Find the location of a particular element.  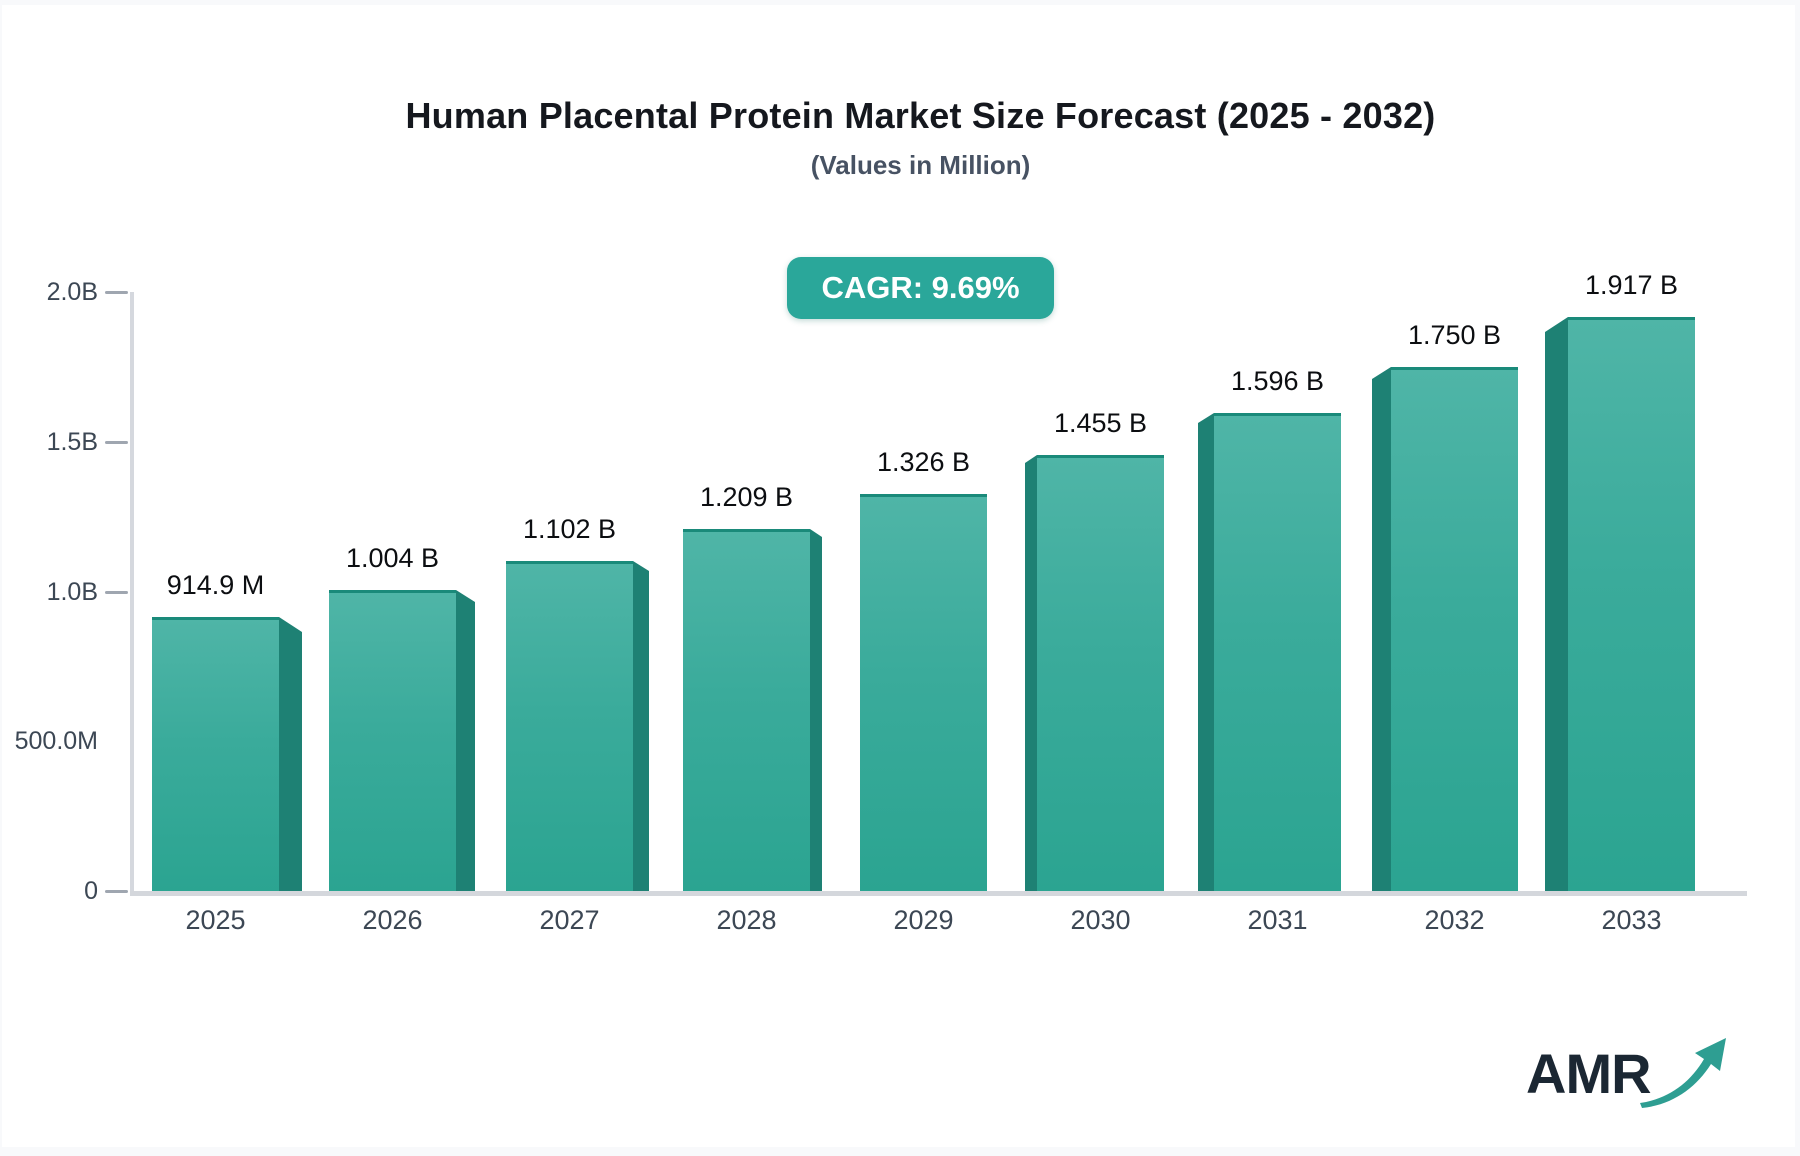

y-axis-line is located at coordinates (132, 594).